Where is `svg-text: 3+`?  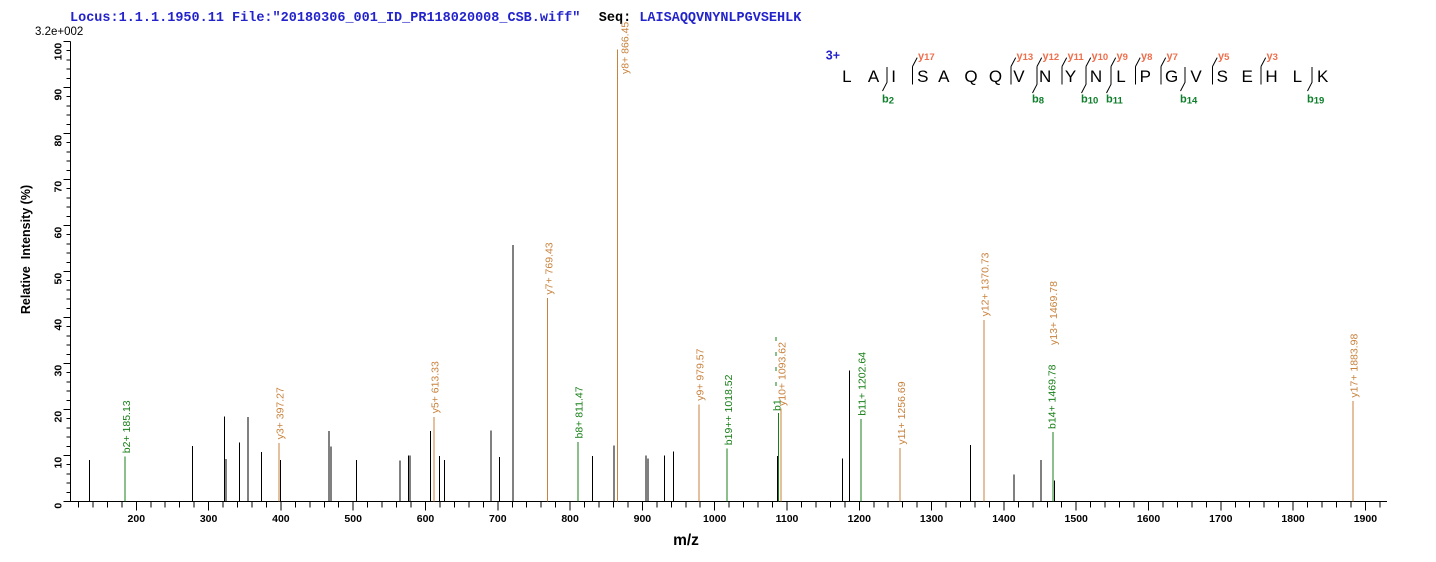
svg-text: 3+ is located at coordinates (833, 56).